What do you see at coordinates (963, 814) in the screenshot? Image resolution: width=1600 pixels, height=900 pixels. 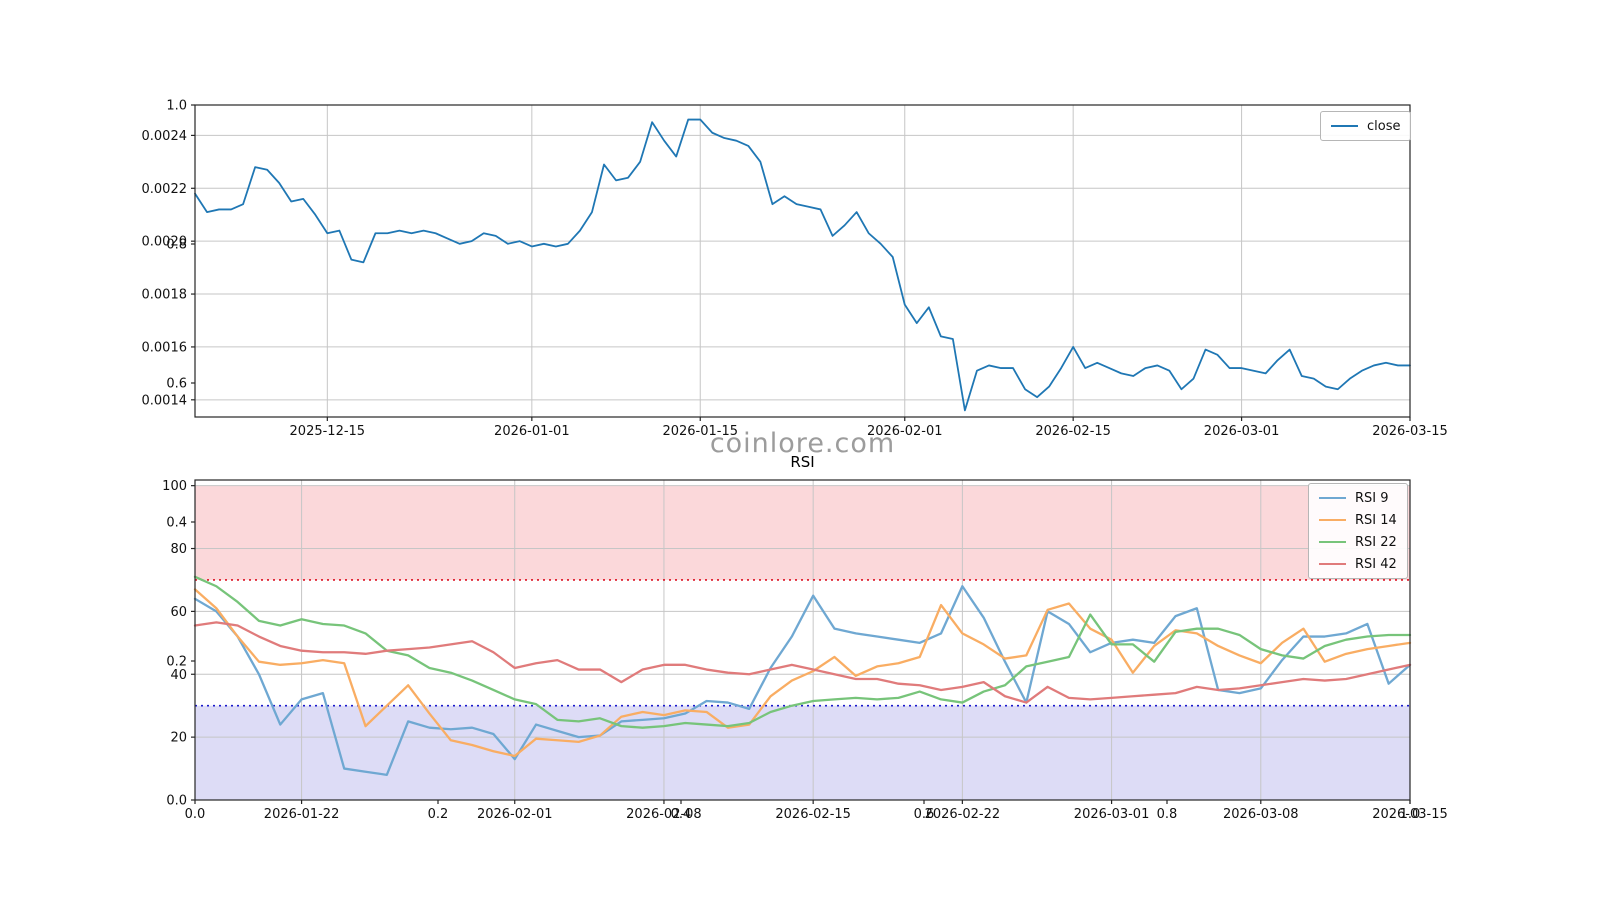 I see `axis-tick-label: 2026-02-22` at bounding box center [963, 814].